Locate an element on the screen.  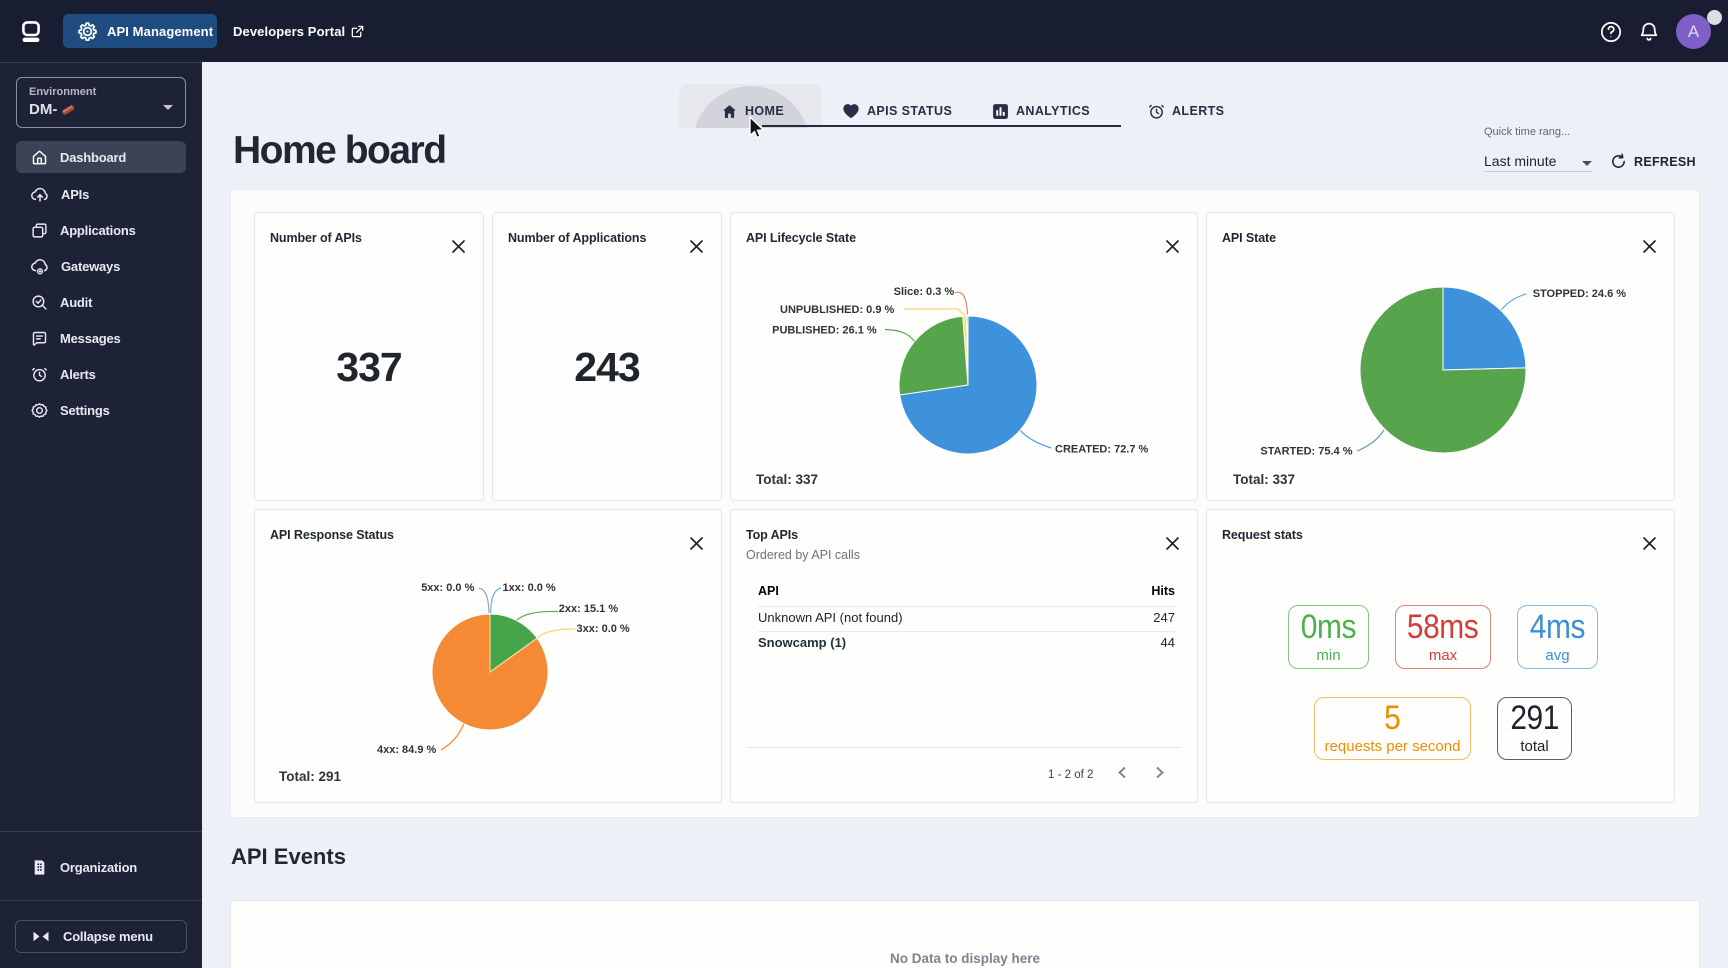
svg-text: PUBLISHED: 26.1 % is located at coordinates (824, 331).